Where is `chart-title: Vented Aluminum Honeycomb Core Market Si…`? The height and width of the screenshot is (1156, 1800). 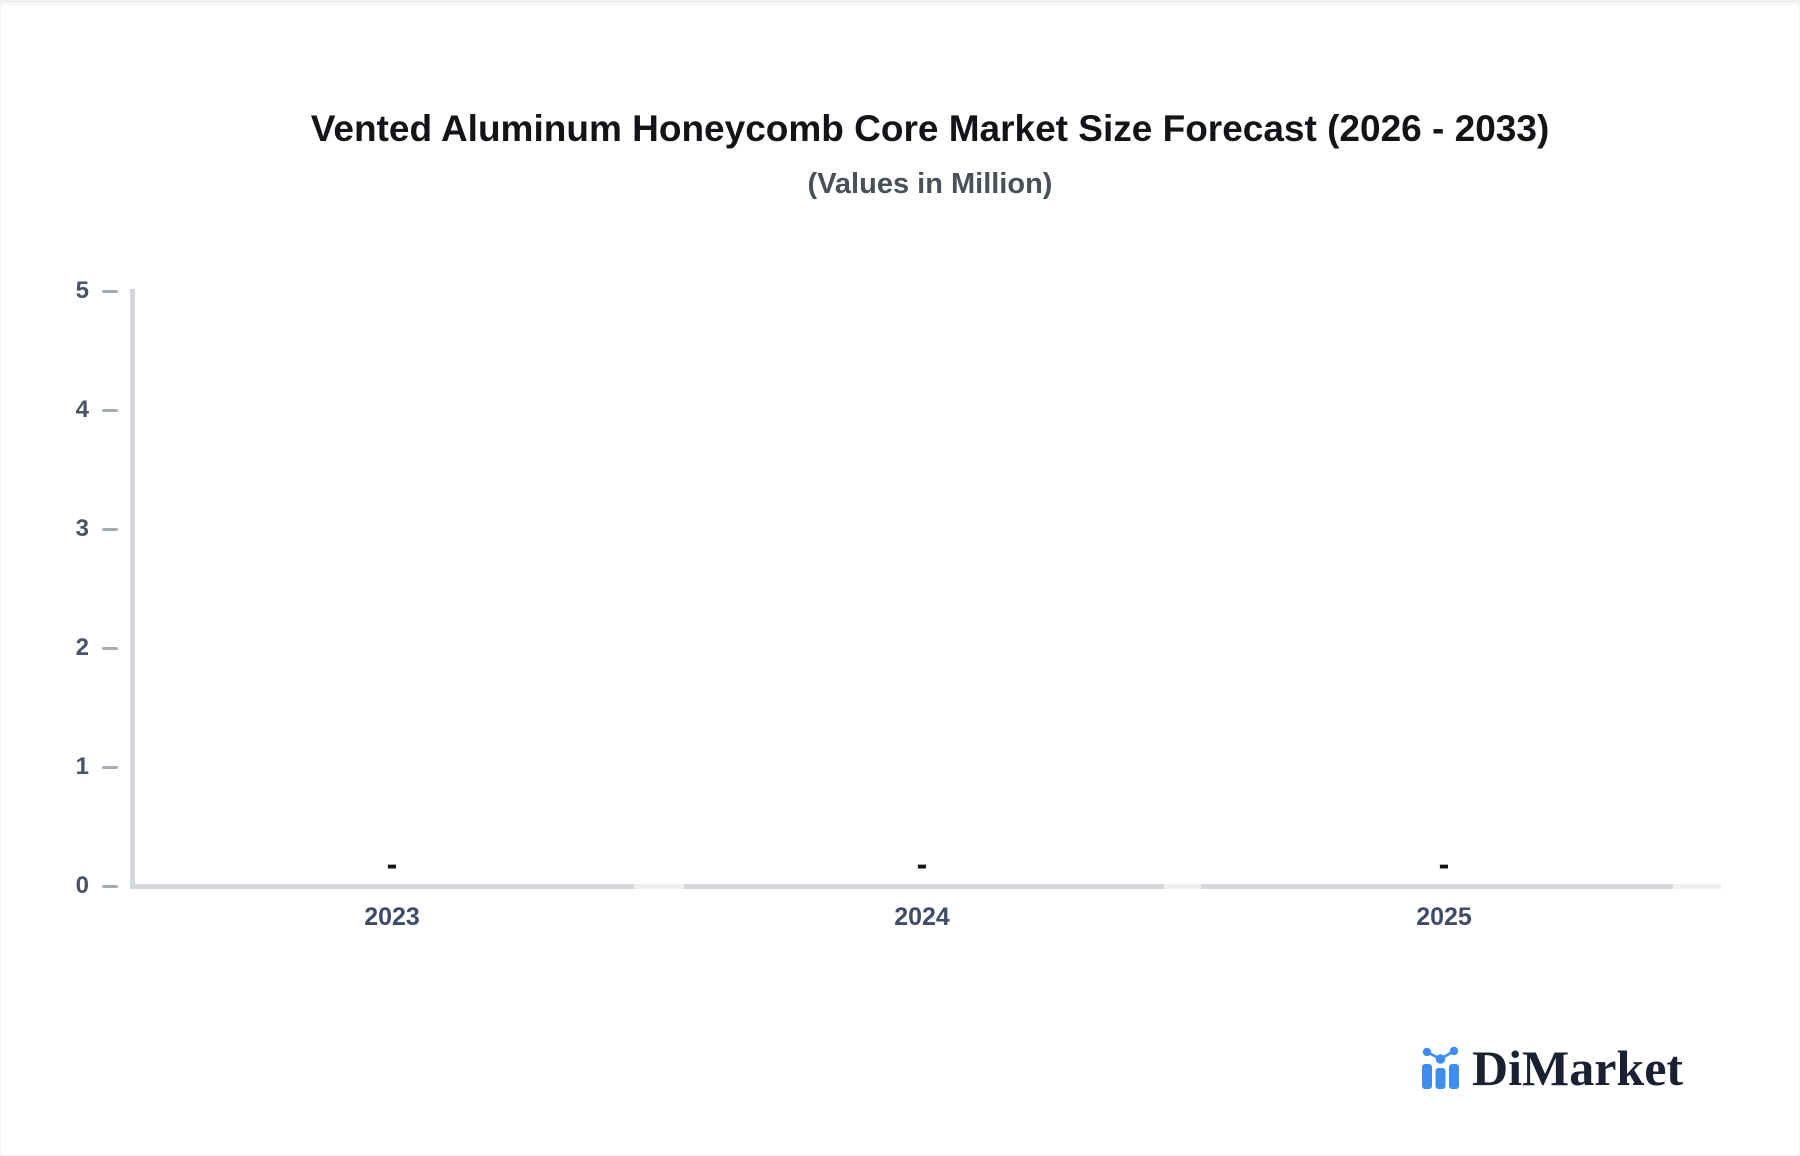 chart-title: Vented Aluminum Honeycomb Core Market Si… is located at coordinates (930, 128).